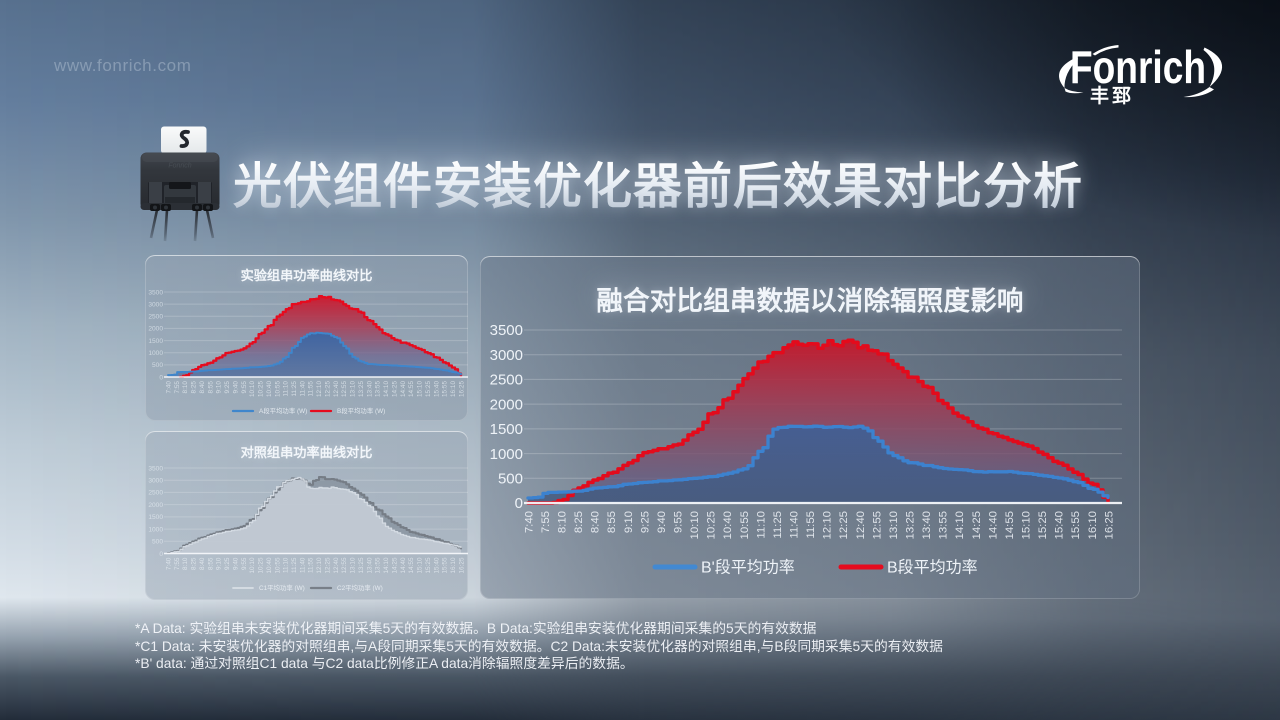  Describe the element at coordinates (282, 587) in the screenshot. I see `svg-text: C1平均功率 (W)` at that location.